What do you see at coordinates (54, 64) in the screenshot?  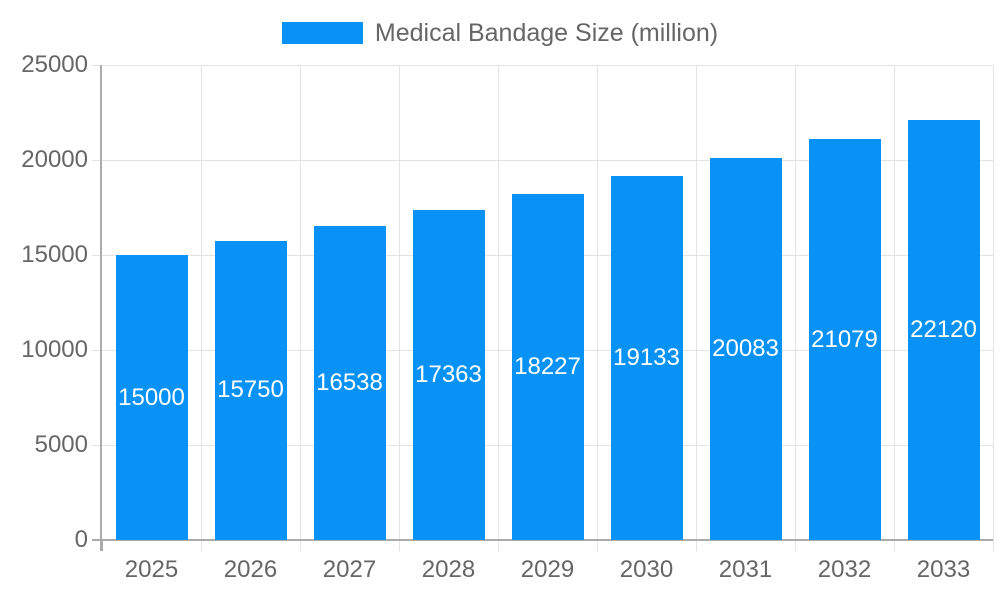 I see `y-tick-label: 25000` at bounding box center [54, 64].